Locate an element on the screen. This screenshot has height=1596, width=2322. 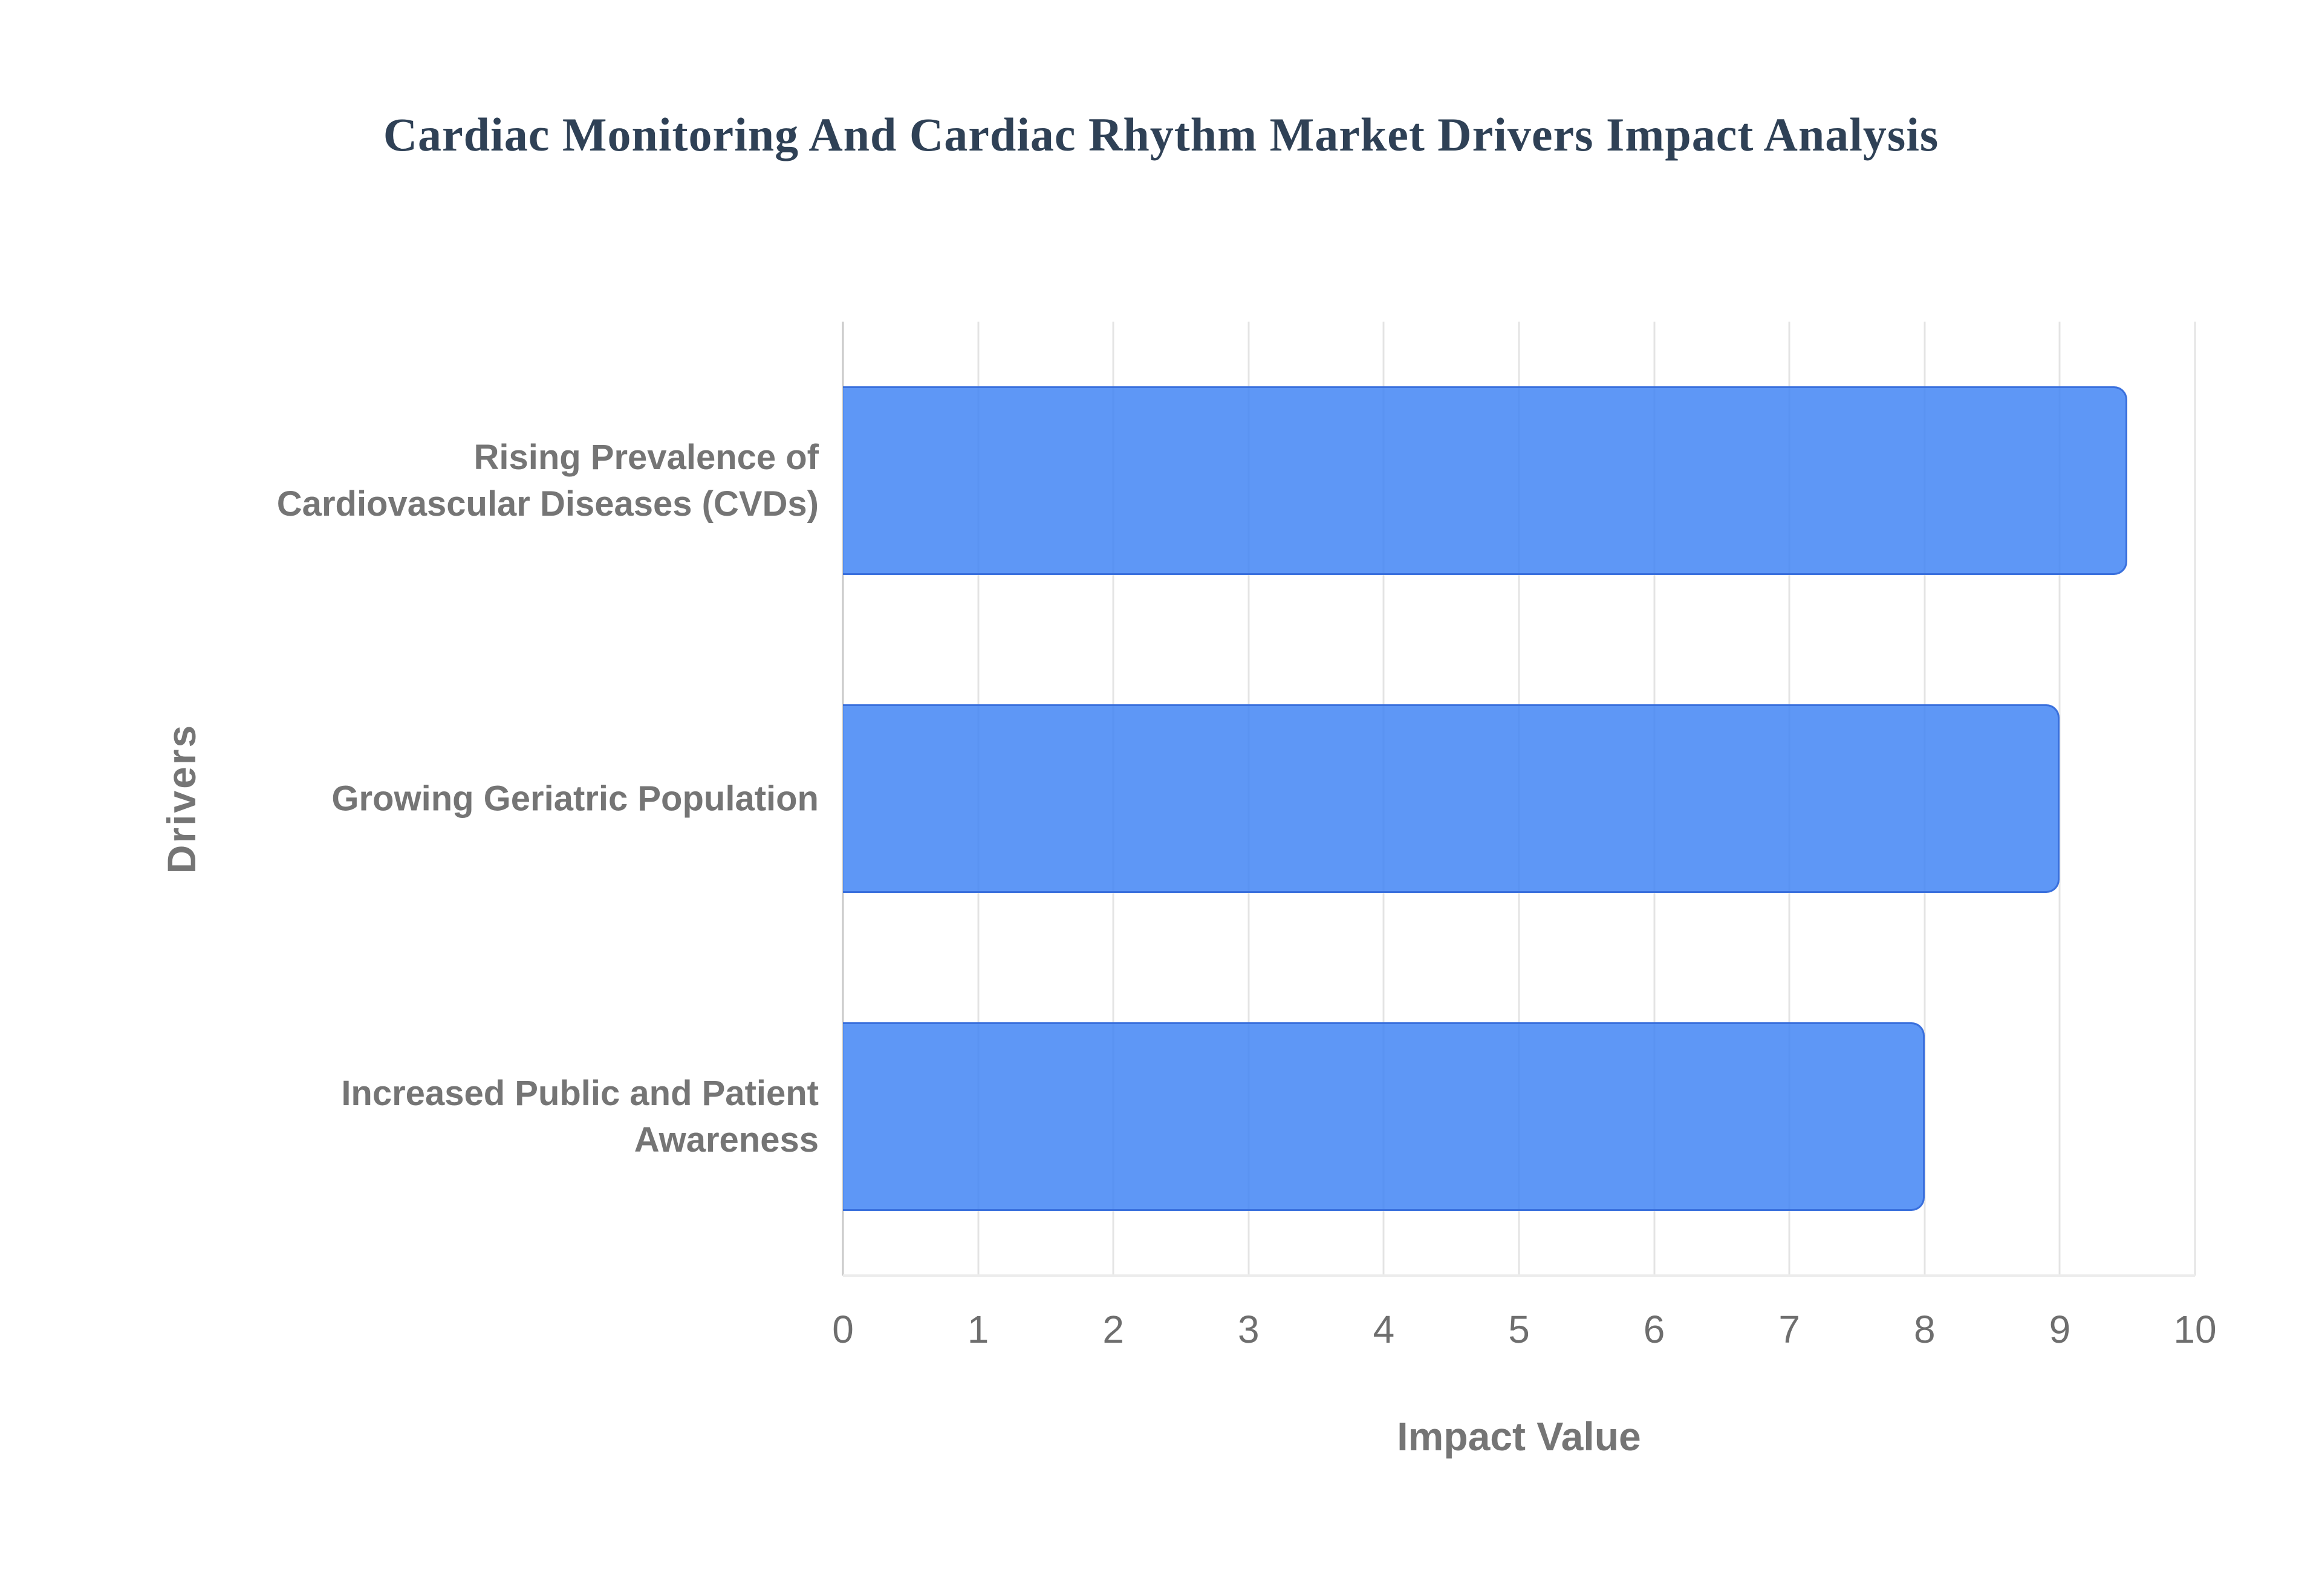
x-tick-label: 8 is located at coordinates (1925, 1329).